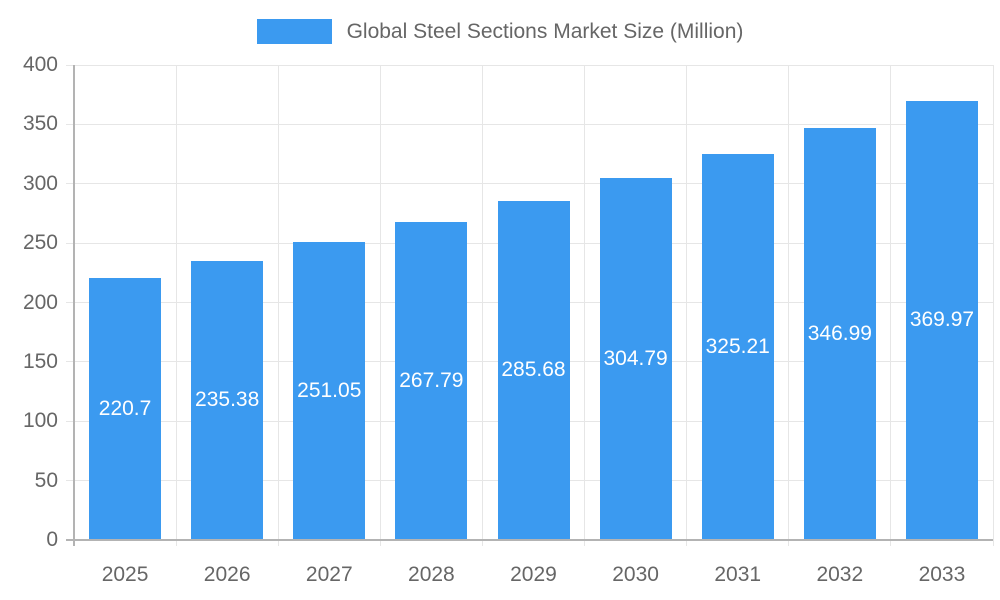  I want to click on bar-value-label: 235.38, so click(227, 400).